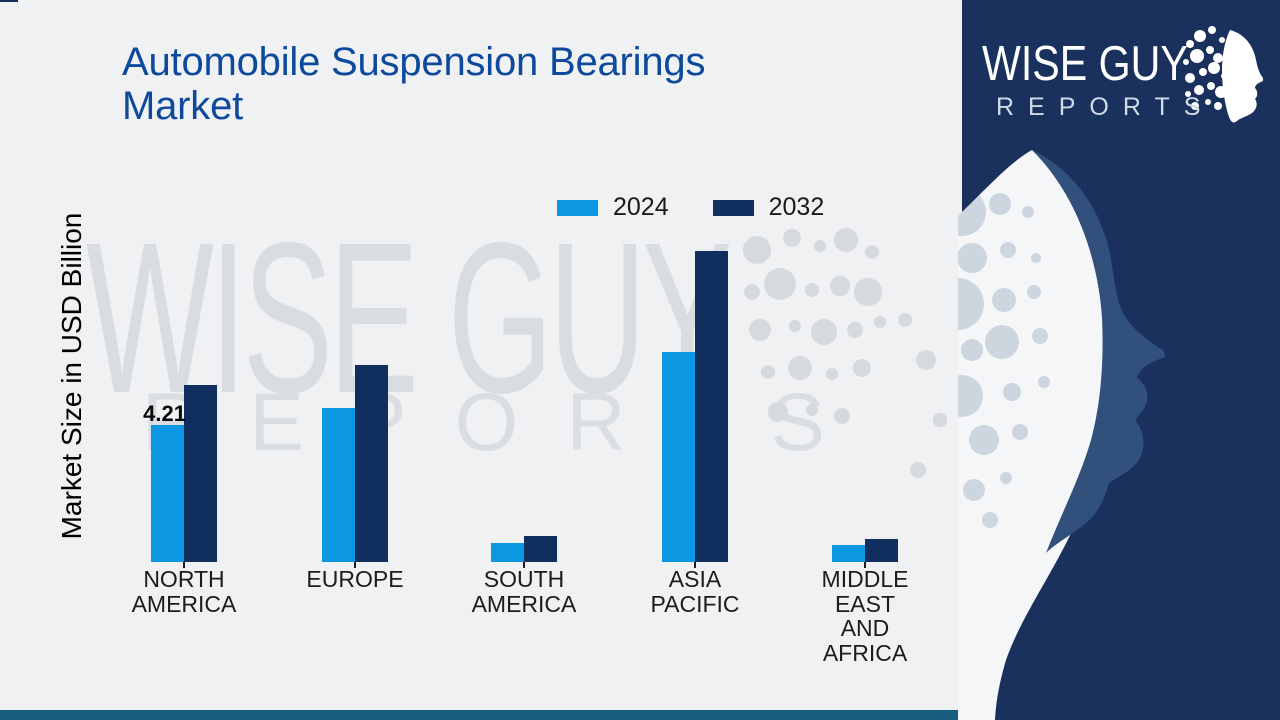 The image size is (1280, 720). What do you see at coordinates (71, 376) in the screenshot?
I see `y-axis-label: Market Size in USD Billion` at bounding box center [71, 376].